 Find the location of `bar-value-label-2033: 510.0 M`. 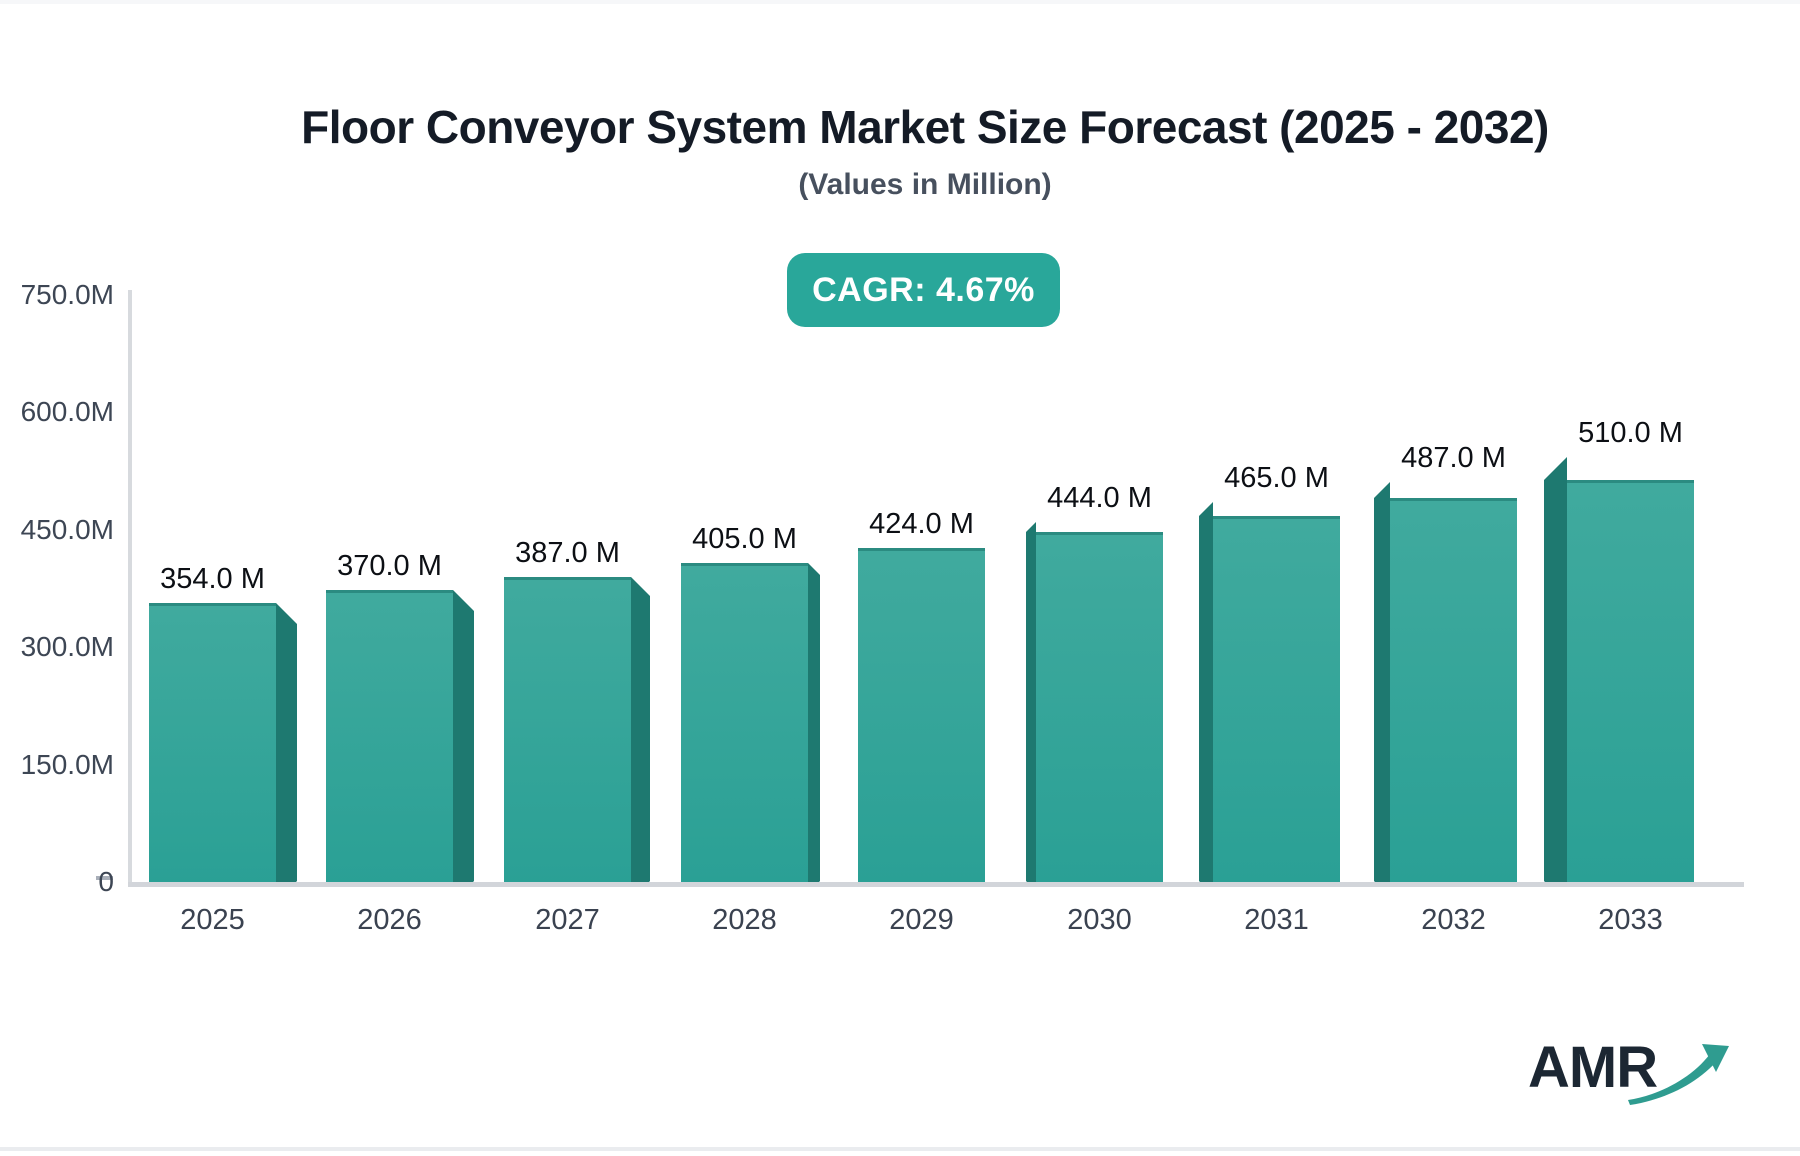

bar-value-label-2033: 510.0 M is located at coordinates (1630, 433).